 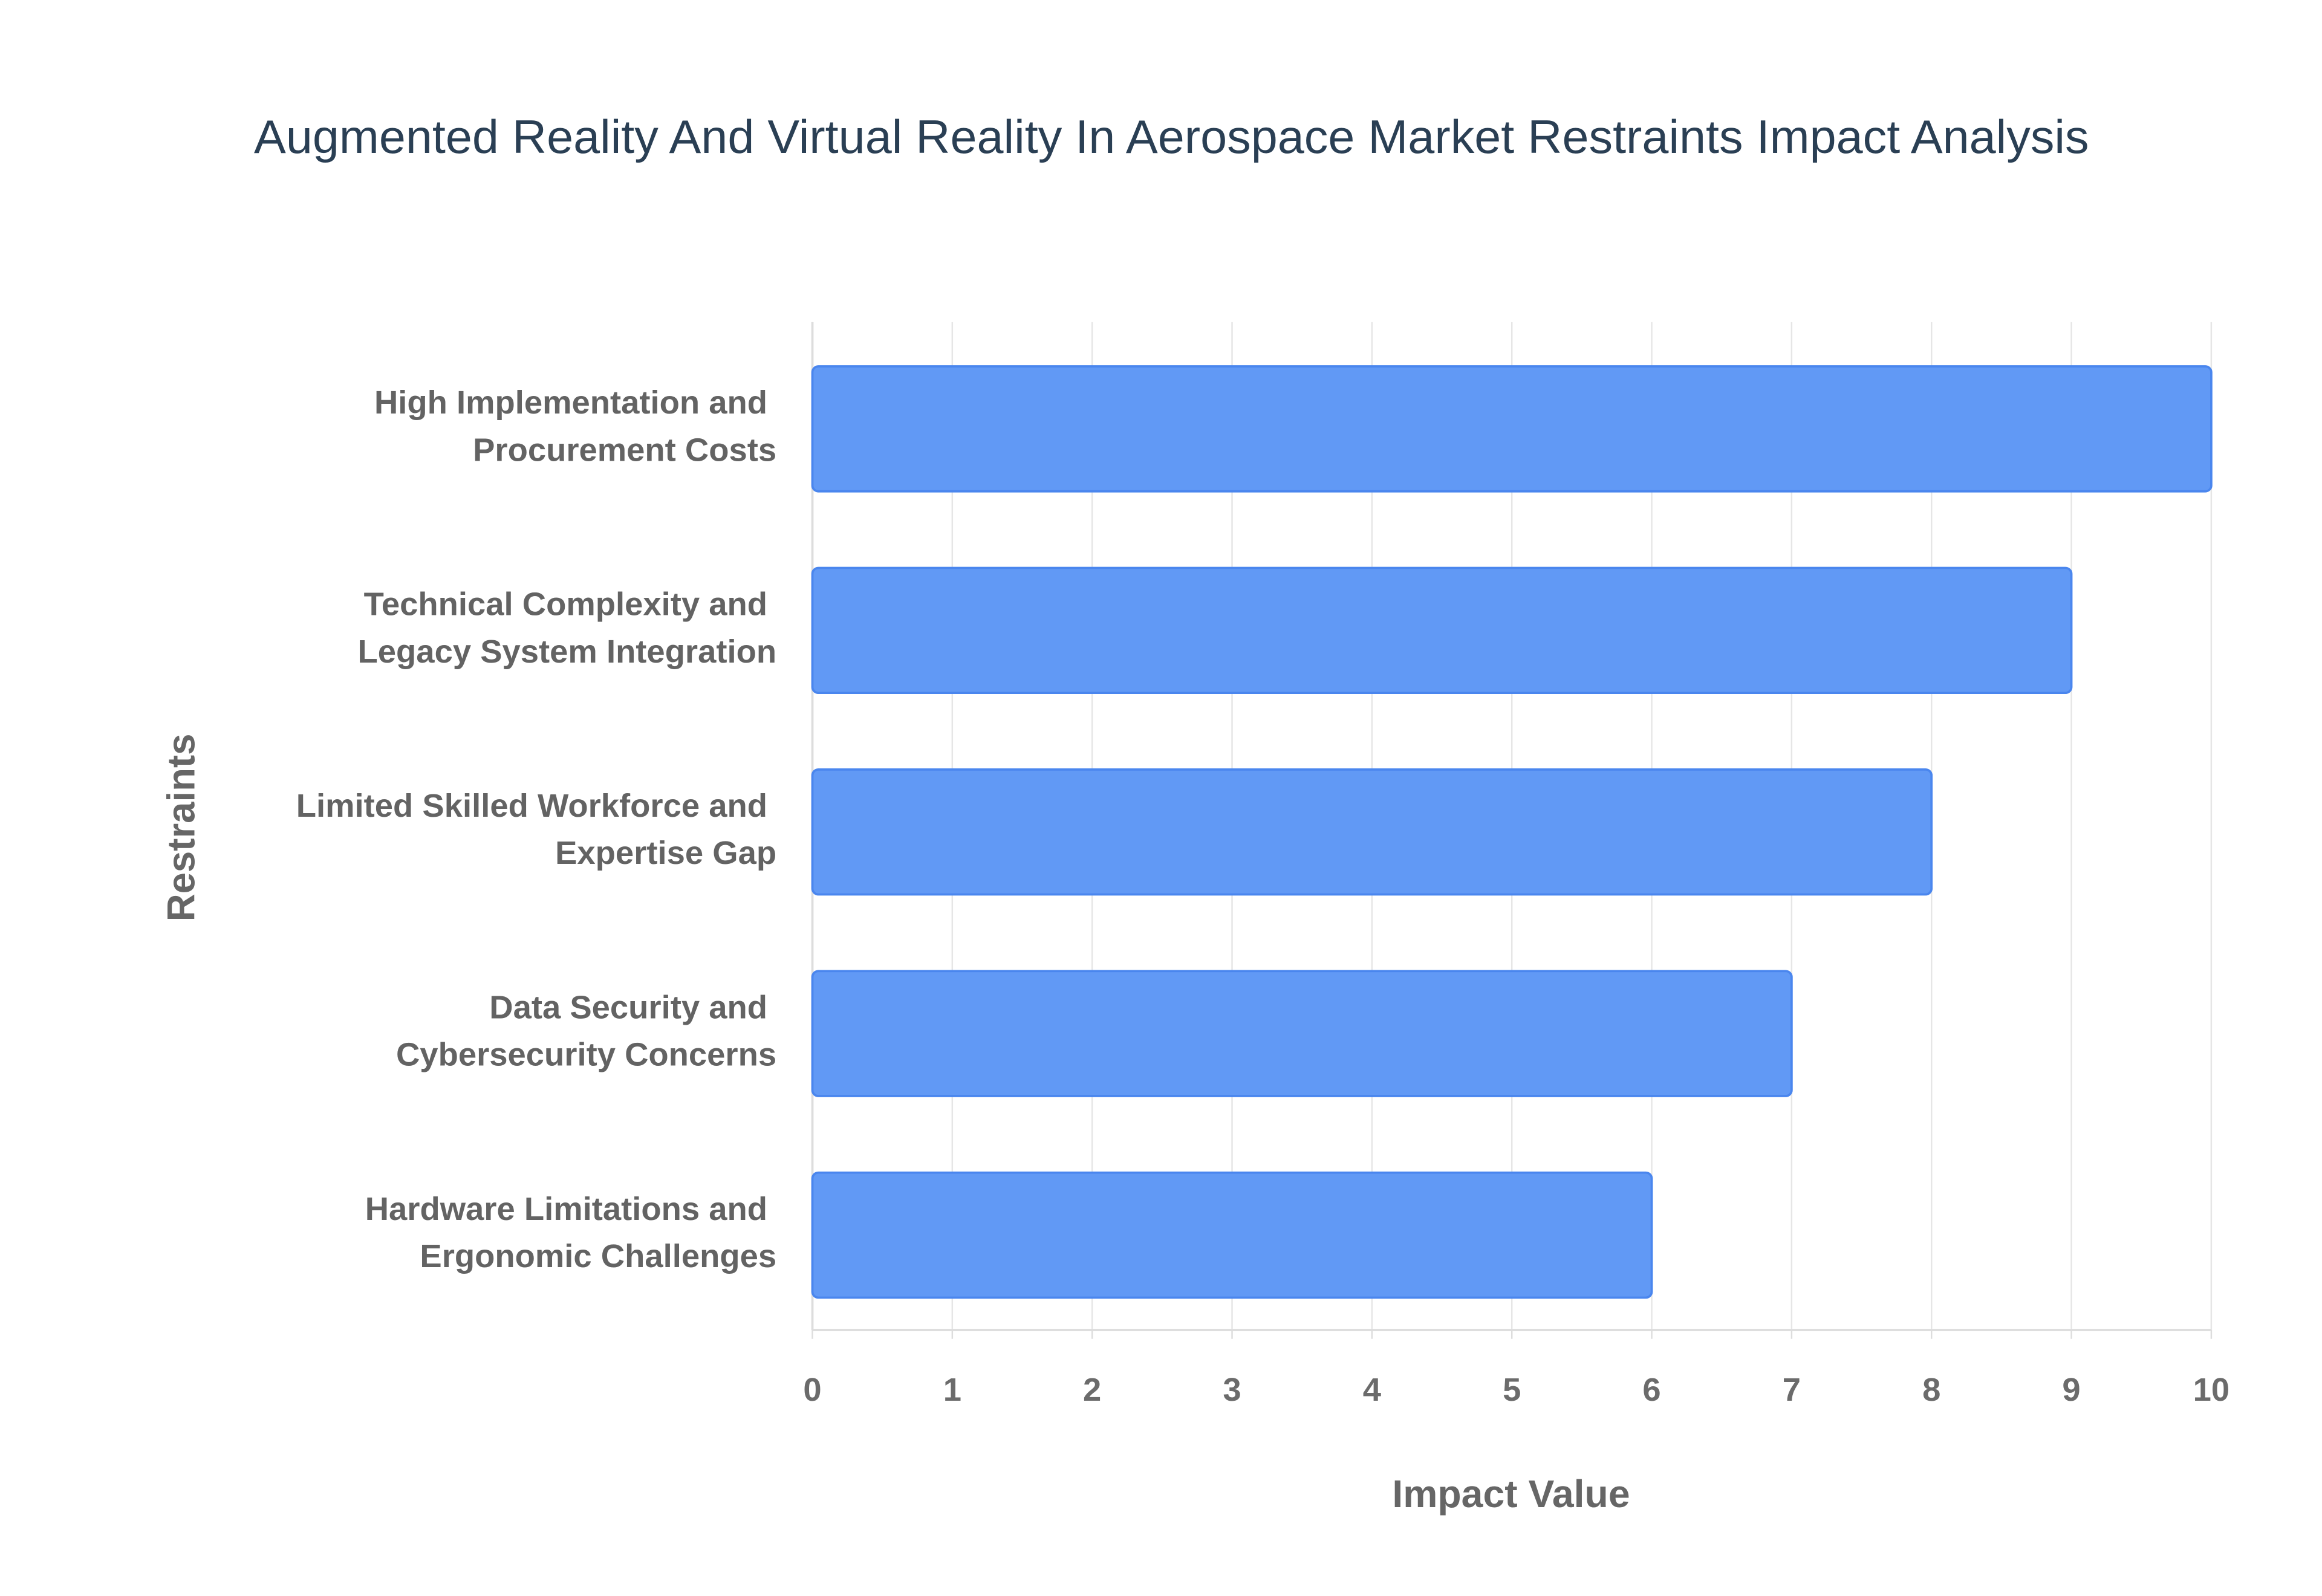 I want to click on x-tick-label: 2, so click(x=1092, y=1390).